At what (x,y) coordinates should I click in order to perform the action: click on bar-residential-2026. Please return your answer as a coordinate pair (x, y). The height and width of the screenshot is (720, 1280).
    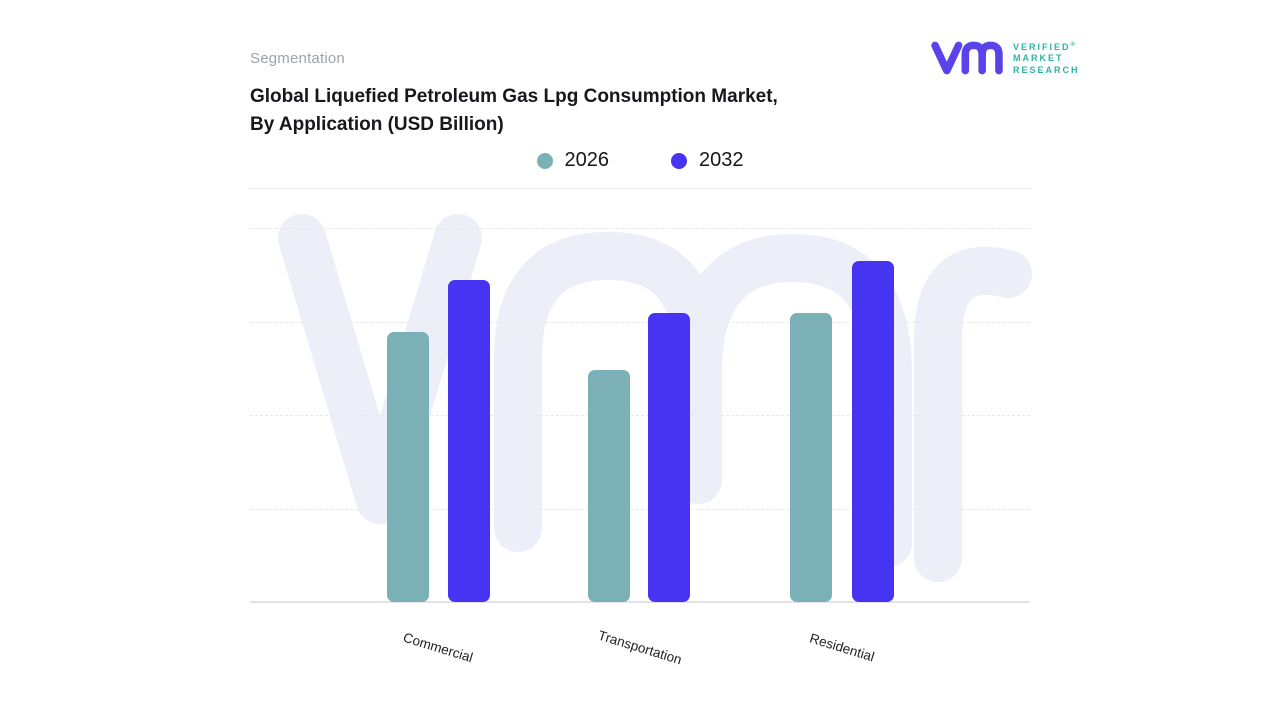
    Looking at the image, I should click on (811, 457).